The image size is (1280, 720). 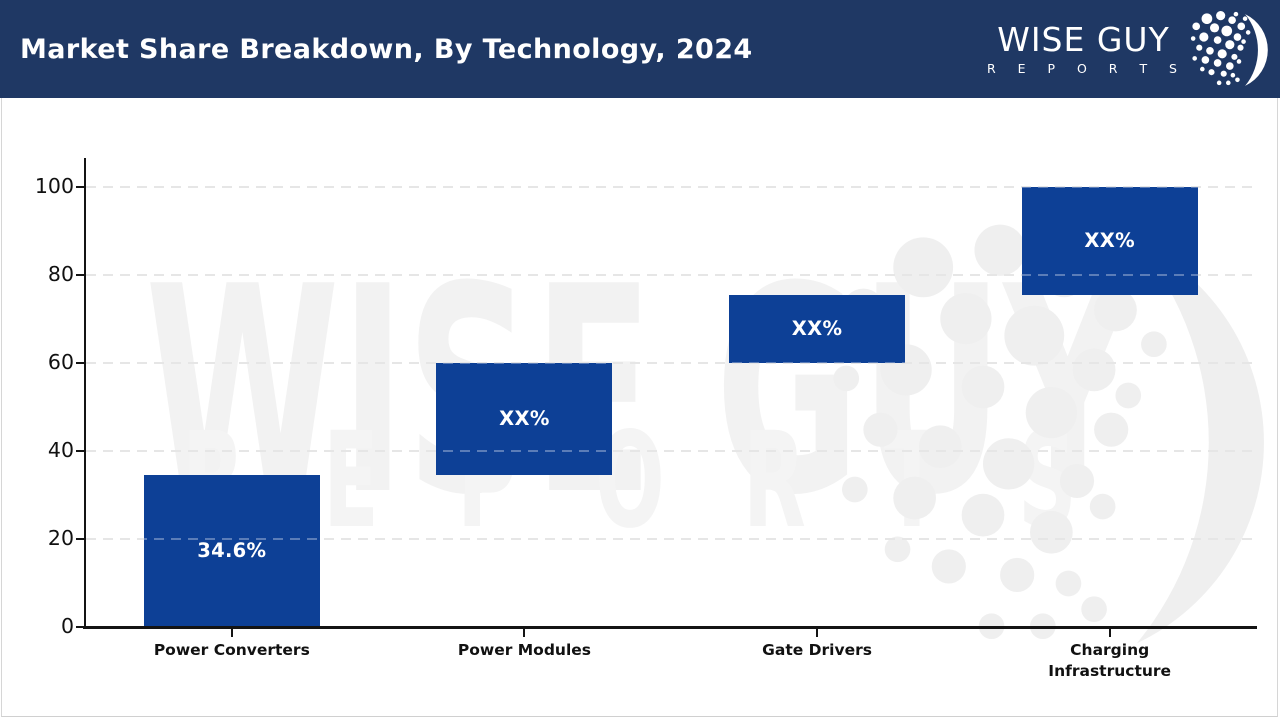 What do you see at coordinates (1086, 68) in the screenshot?
I see `logo-subtitle: R E P O R T S` at bounding box center [1086, 68].